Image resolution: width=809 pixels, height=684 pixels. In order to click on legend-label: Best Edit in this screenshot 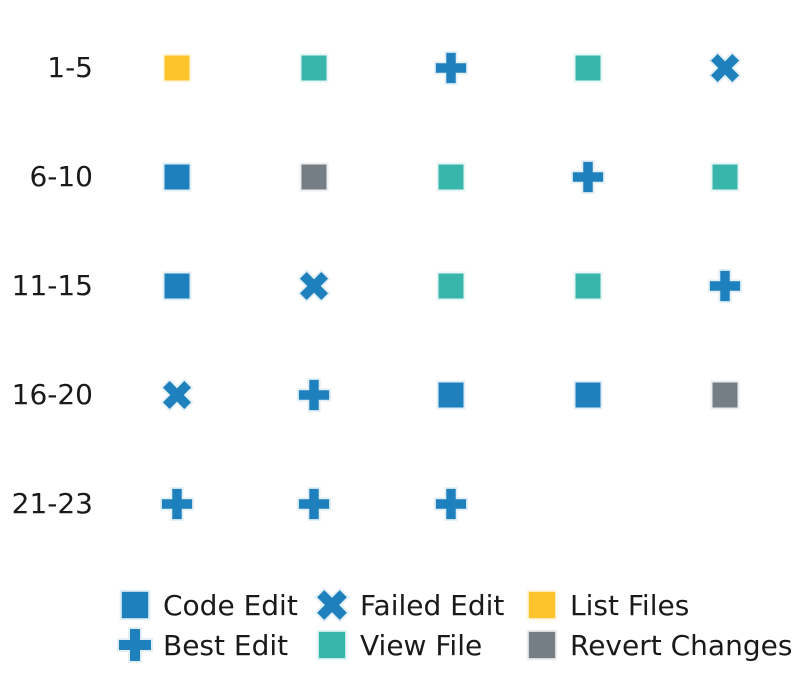, I will do `click(226, 645)`.